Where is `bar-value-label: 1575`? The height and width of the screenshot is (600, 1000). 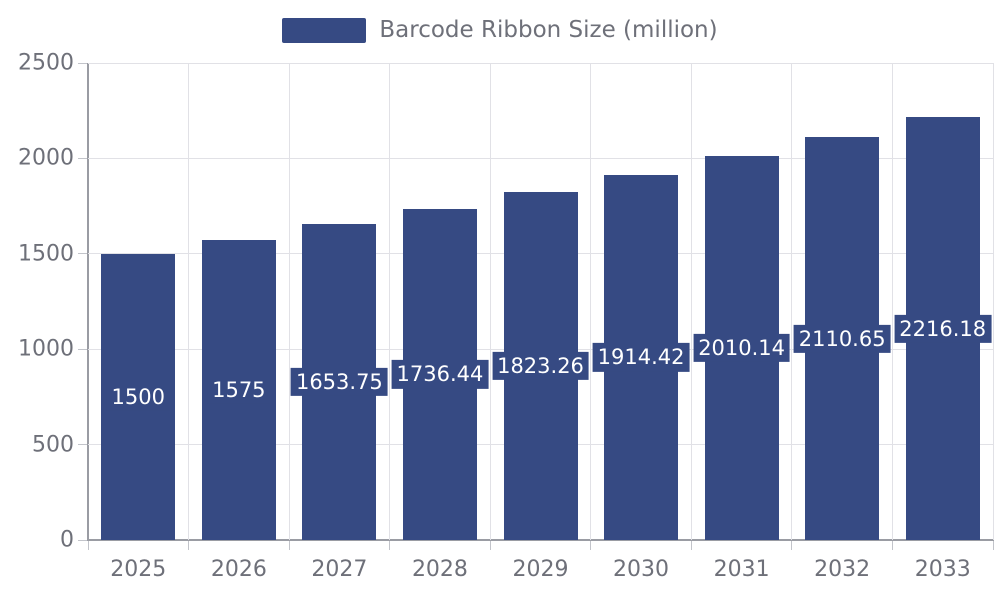 bar-value-label: 1575 is located at coordinates (239, 389).